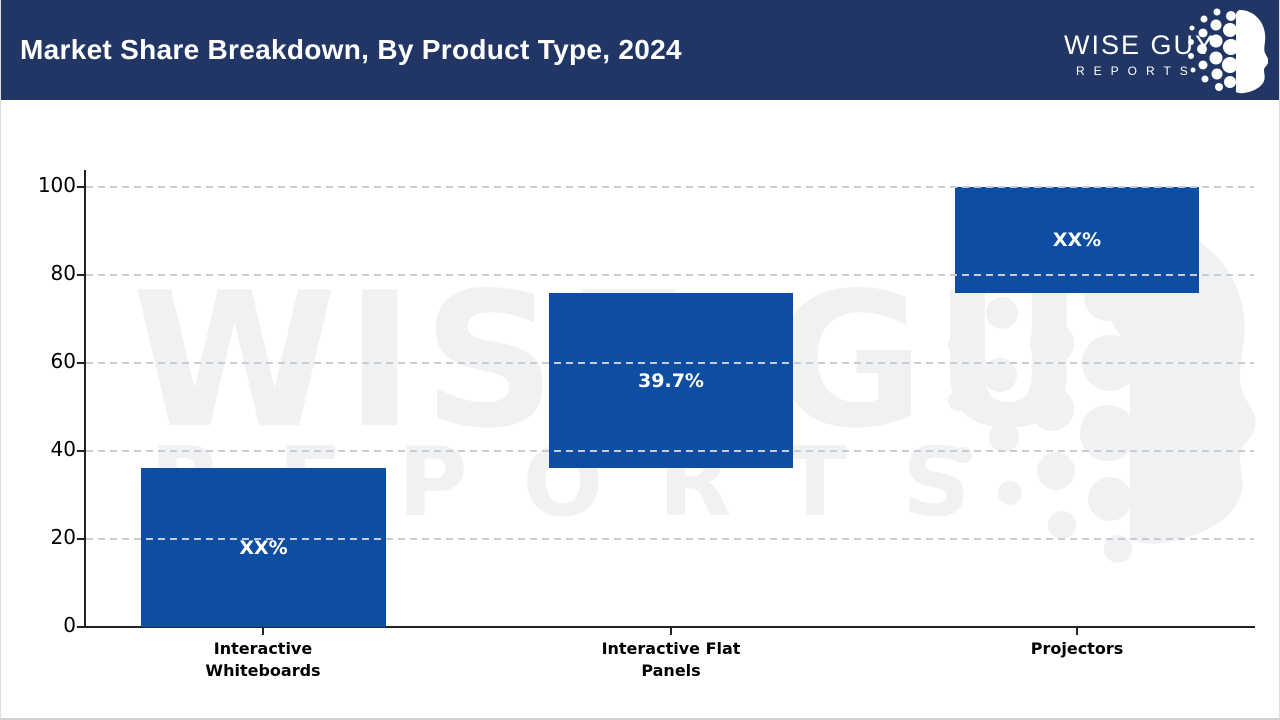  I want to click on bar-projectors: XX%, so click(1077, 240).